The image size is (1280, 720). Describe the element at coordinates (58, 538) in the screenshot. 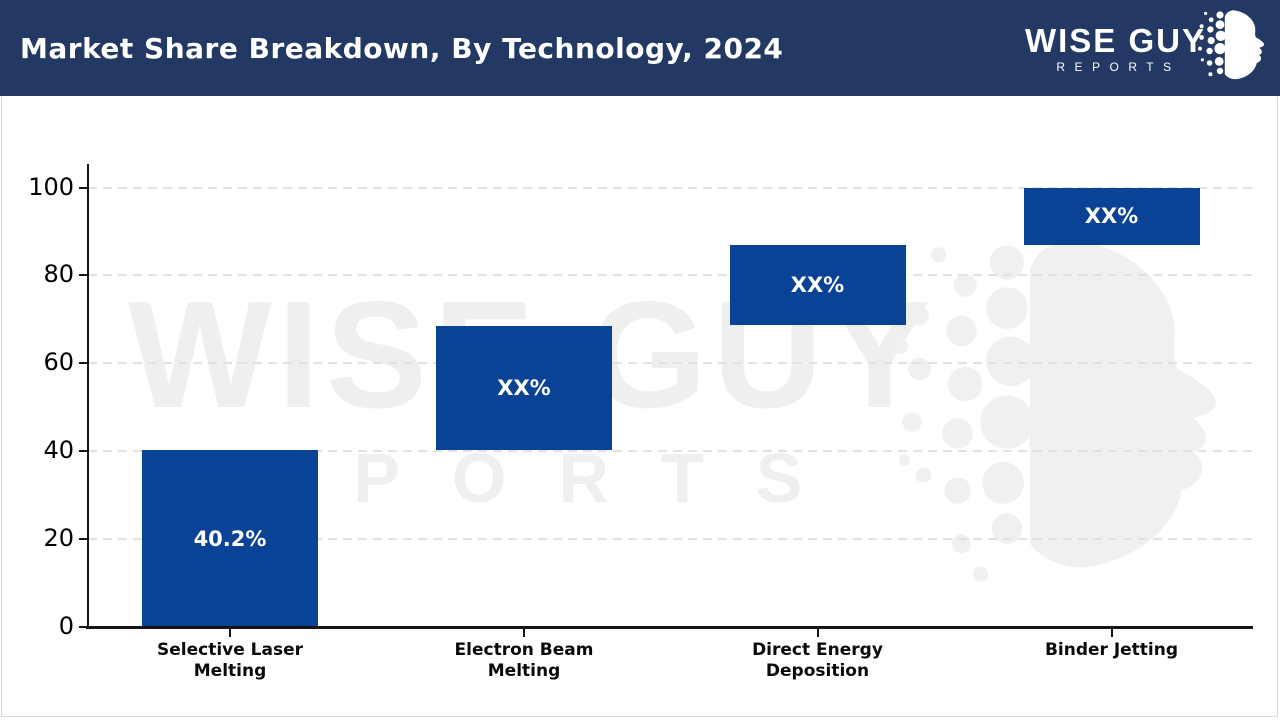

I see `y-tick-label: 20` at that location.